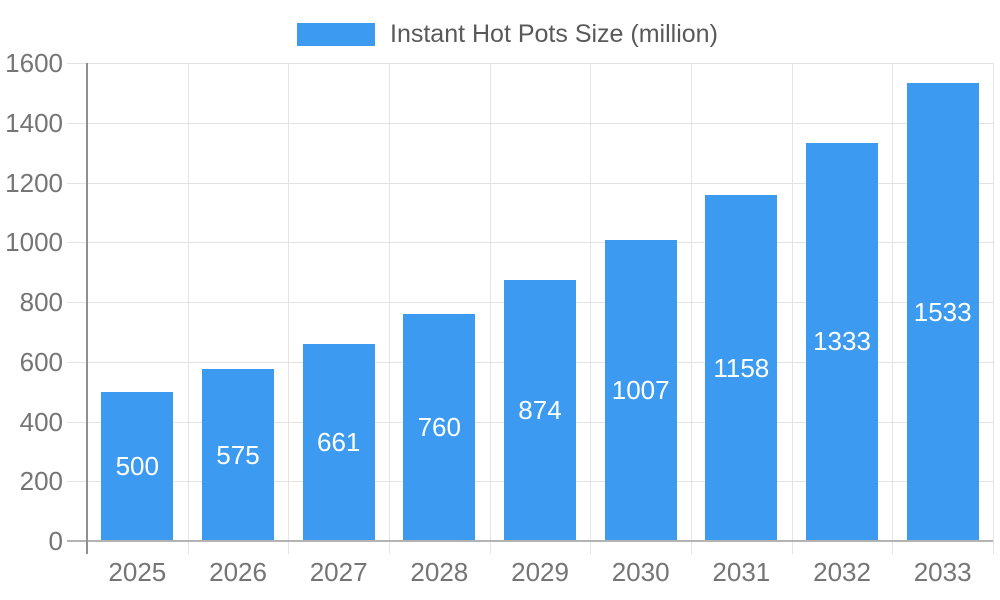 The height and width of the screenshot is (600, 1000). Describe the element at coordinates (540, 572) in the screenshot. I see `x-axis-tick-label: 2029` at that location.